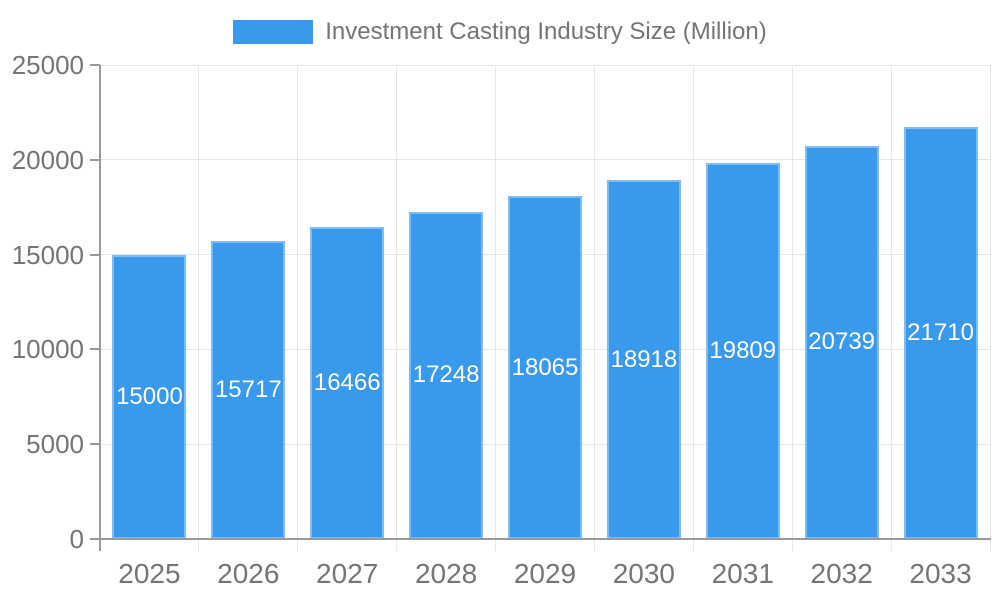 This screenshot has width=1000, height=600. What do you see at coordinates (47, 349) in the screenshot?
I see `y-axis-label: 10000` at bounding box center [47, 349].